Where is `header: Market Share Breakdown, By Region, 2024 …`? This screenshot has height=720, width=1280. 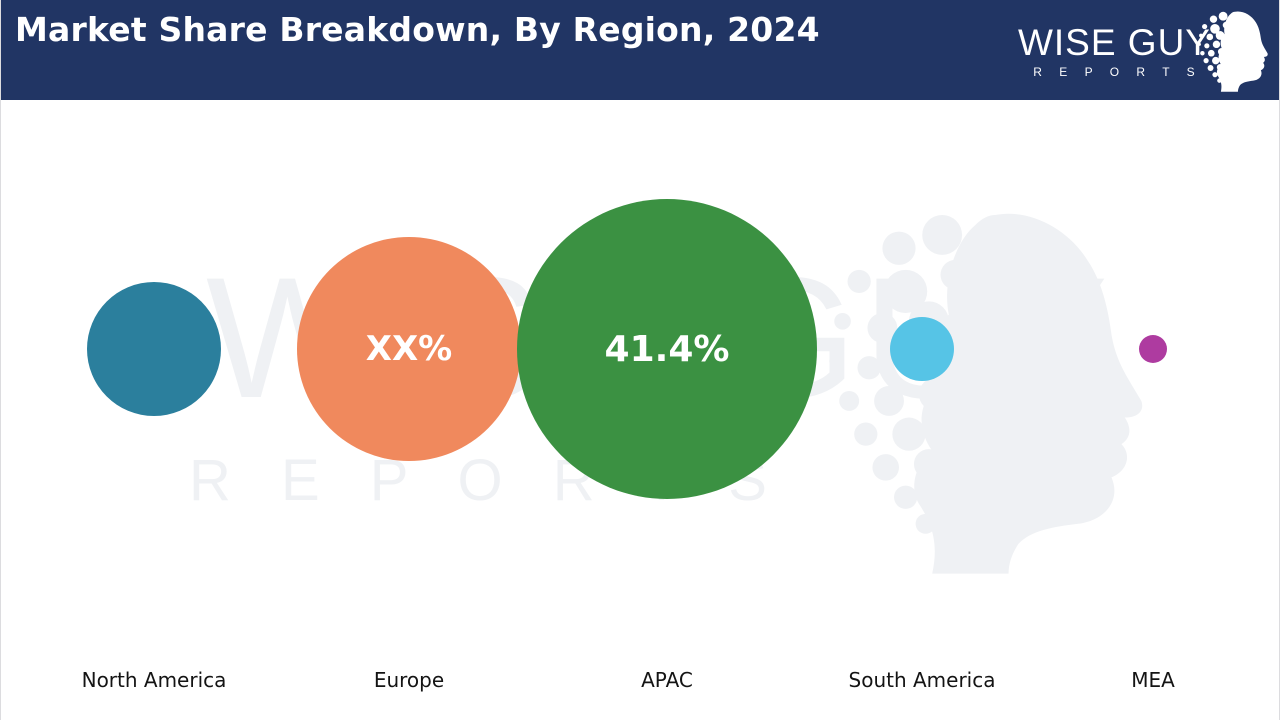
header: Market Share Breakdown, By Region, 2024 … is located at coordinates (640, 50).